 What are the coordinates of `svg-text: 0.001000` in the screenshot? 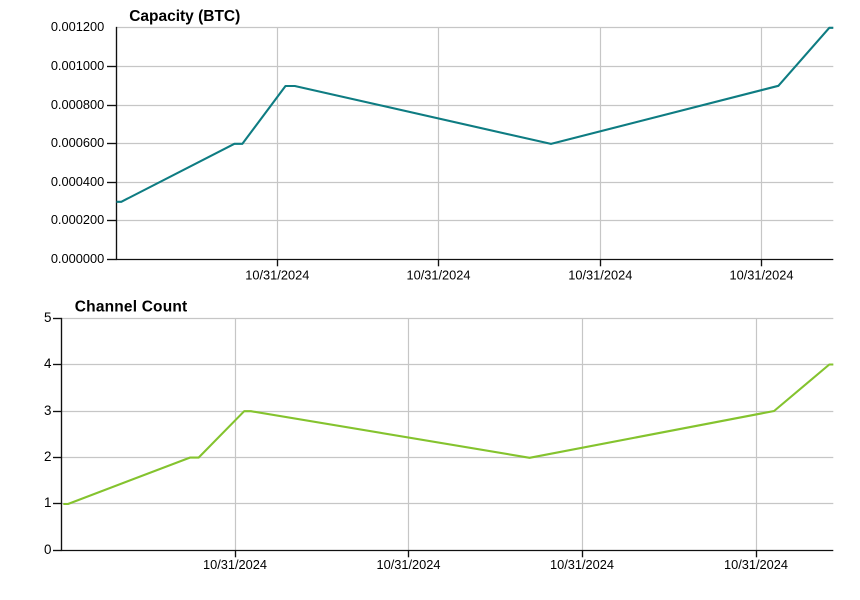 It's located at (77, 65).